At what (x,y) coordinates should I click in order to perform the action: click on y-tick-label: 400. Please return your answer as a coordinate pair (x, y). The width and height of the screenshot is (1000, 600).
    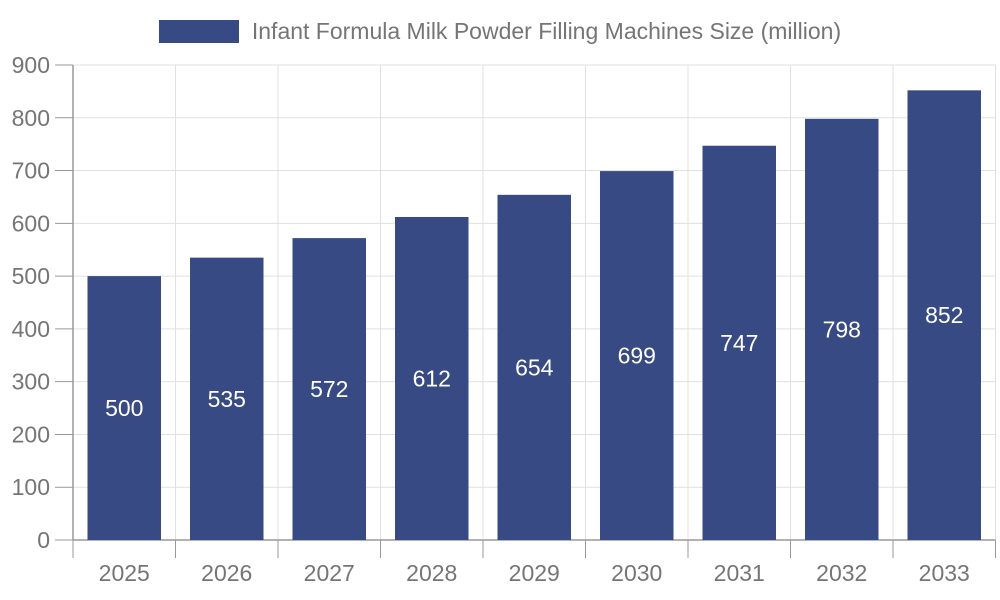
    Looking at the image, I should click on (31, 329).